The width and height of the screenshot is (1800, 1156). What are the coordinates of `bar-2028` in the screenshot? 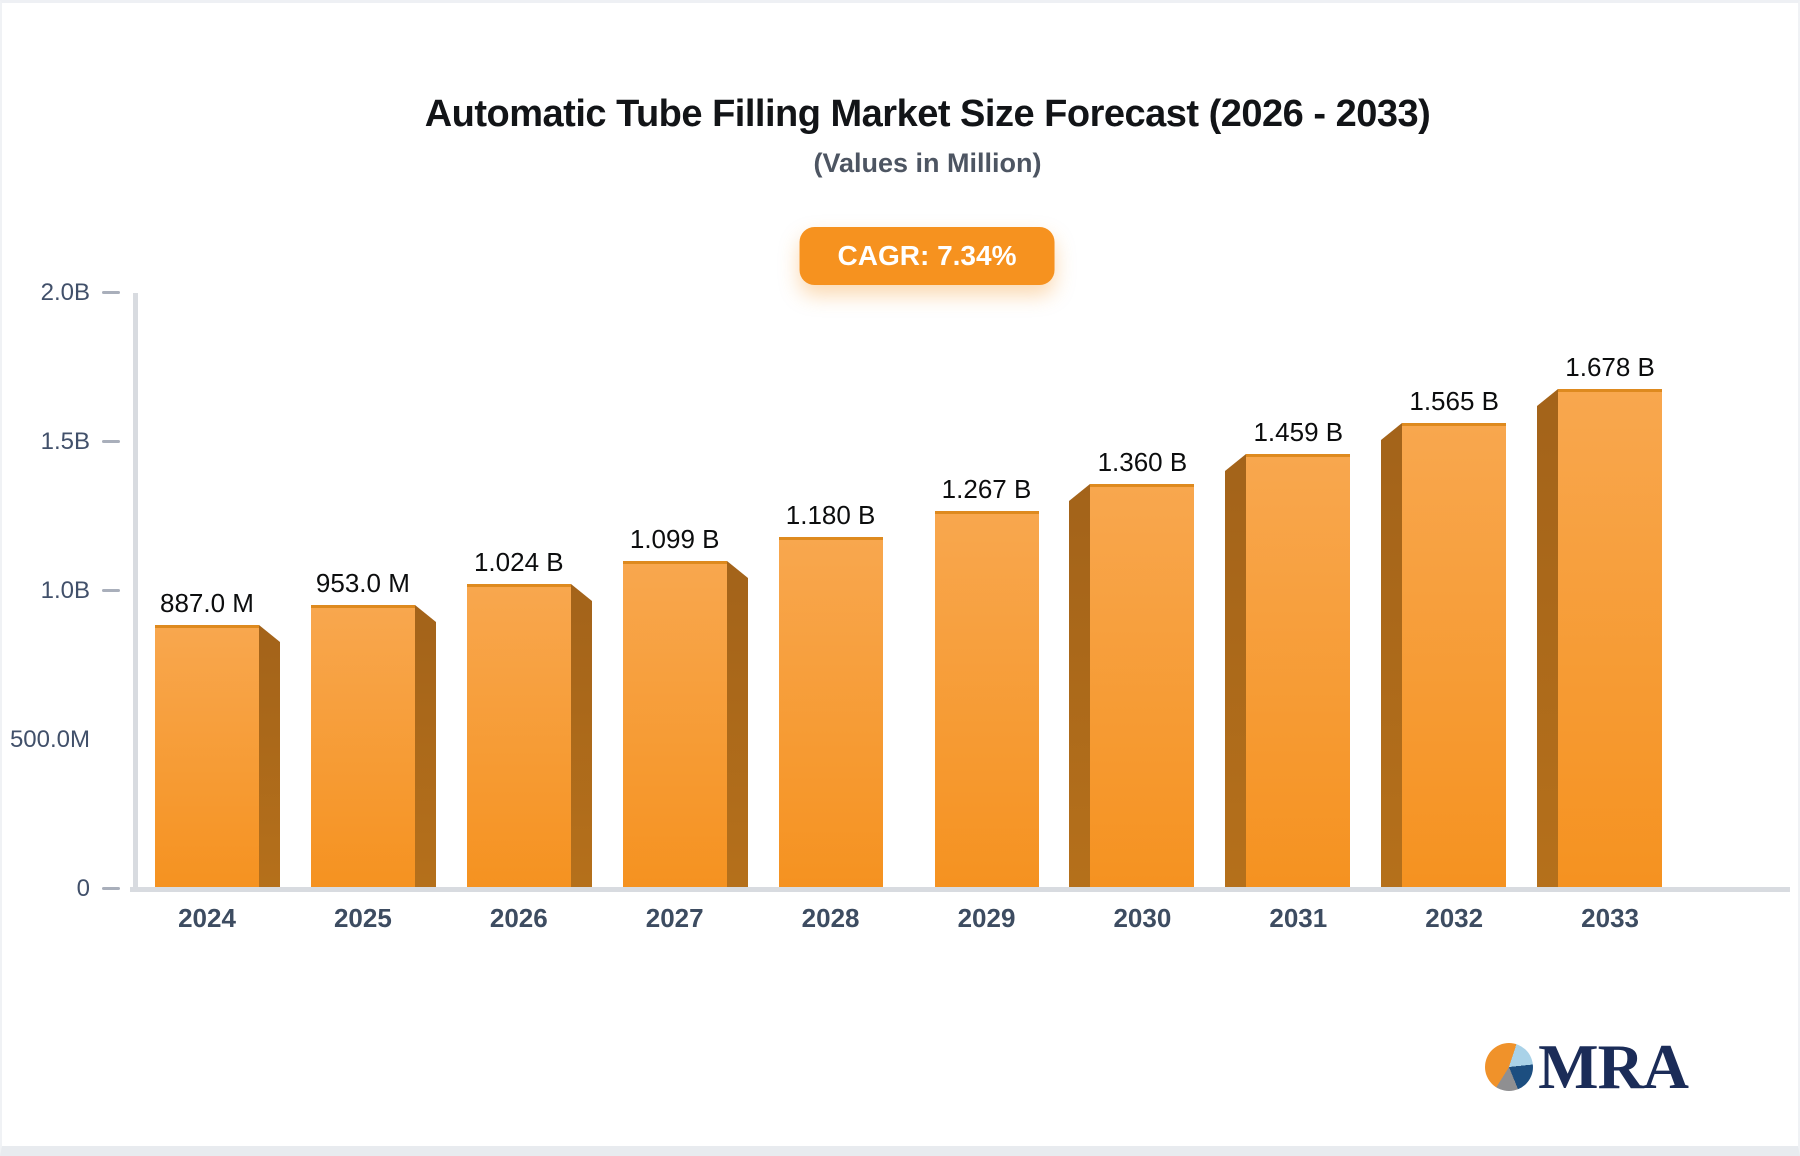 It's located at (831, 713).